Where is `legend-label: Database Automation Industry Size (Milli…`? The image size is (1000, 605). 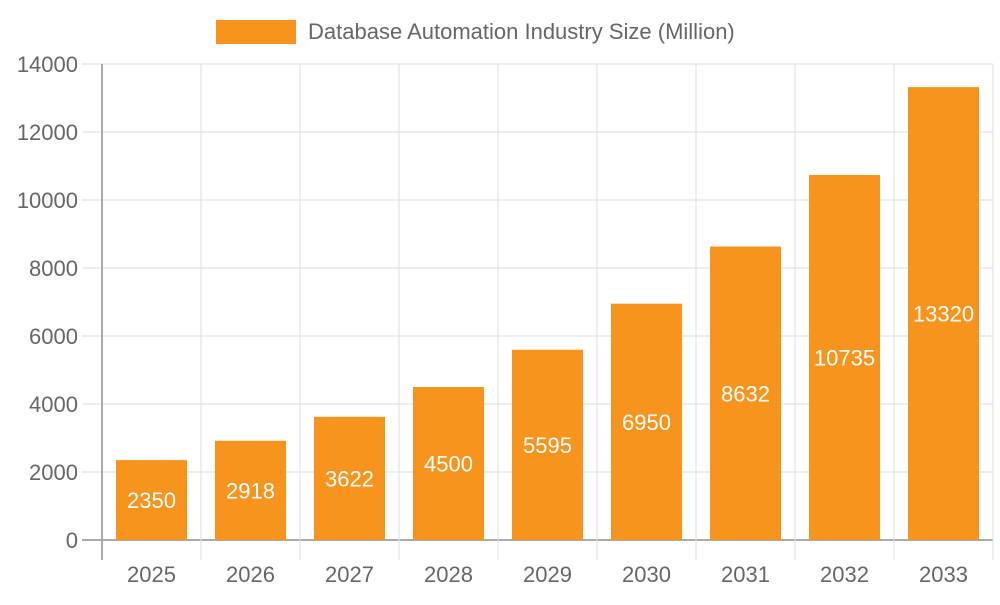 legend-label: Database Automation Industry Size (Milli… is located at coordinates (521, 31).